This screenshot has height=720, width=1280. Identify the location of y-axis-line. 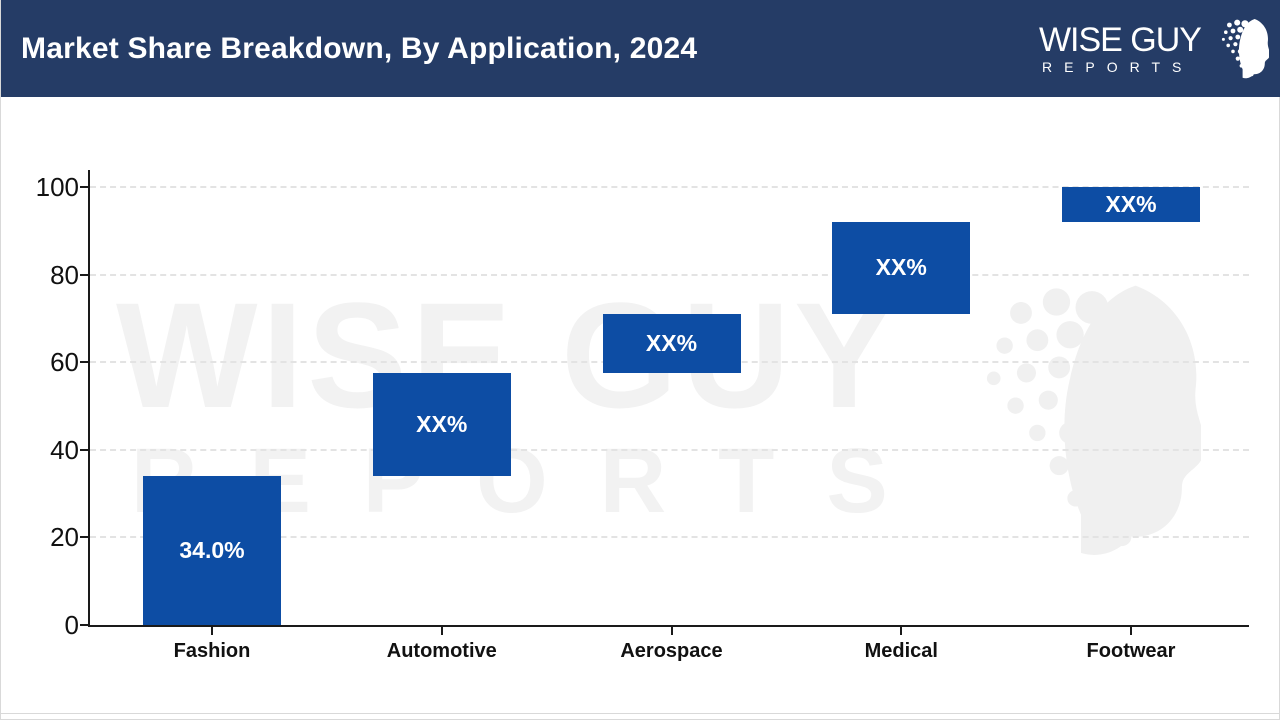
(89, 398).